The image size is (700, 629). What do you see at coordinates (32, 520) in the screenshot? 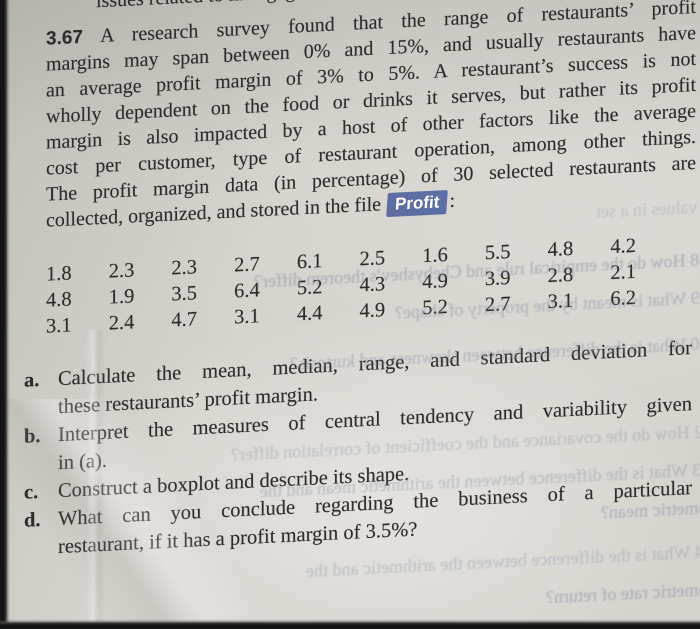
I see `question-marker: d.` at bounding box center [32, 520].